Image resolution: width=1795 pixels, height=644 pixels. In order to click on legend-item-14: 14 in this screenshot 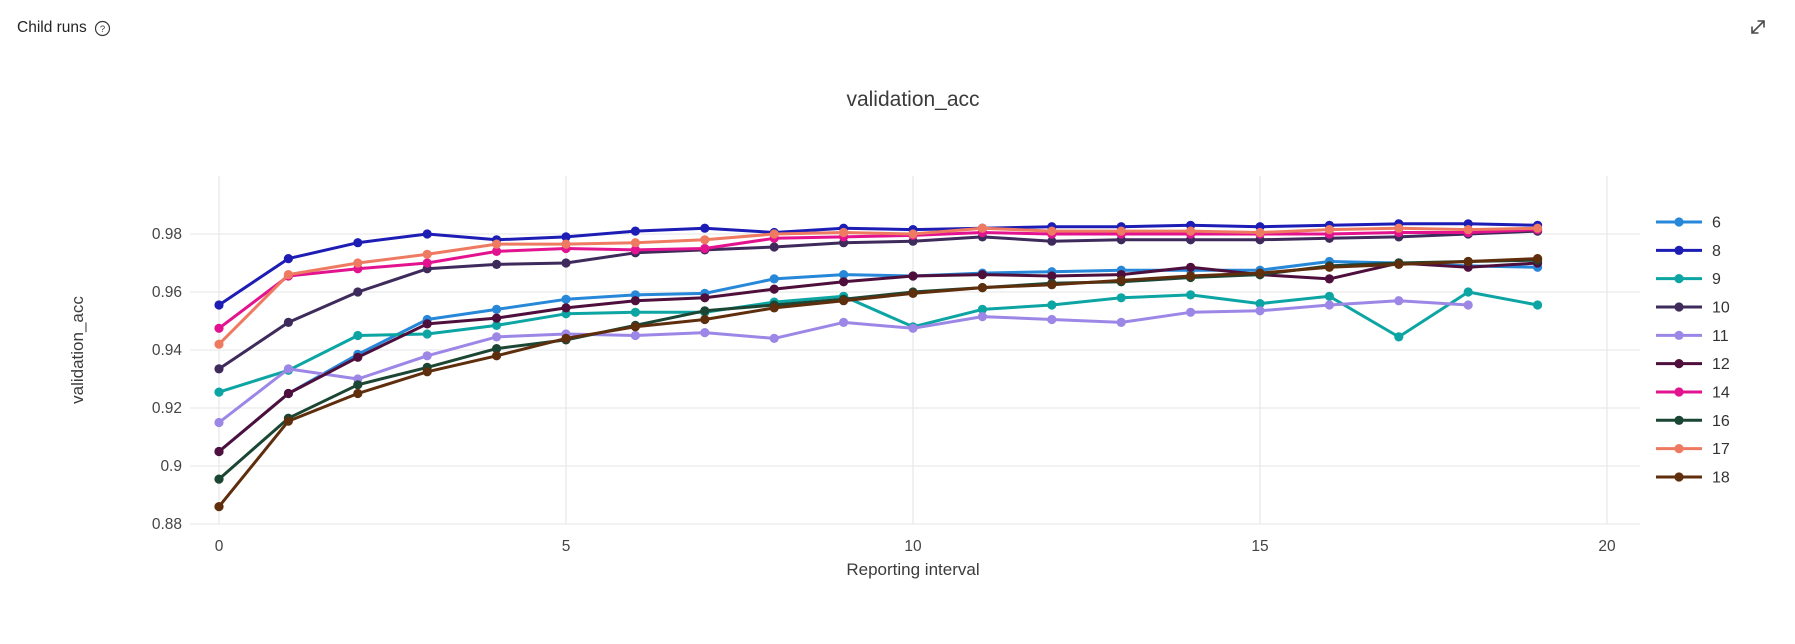, I will do `click(1693, 392)`.